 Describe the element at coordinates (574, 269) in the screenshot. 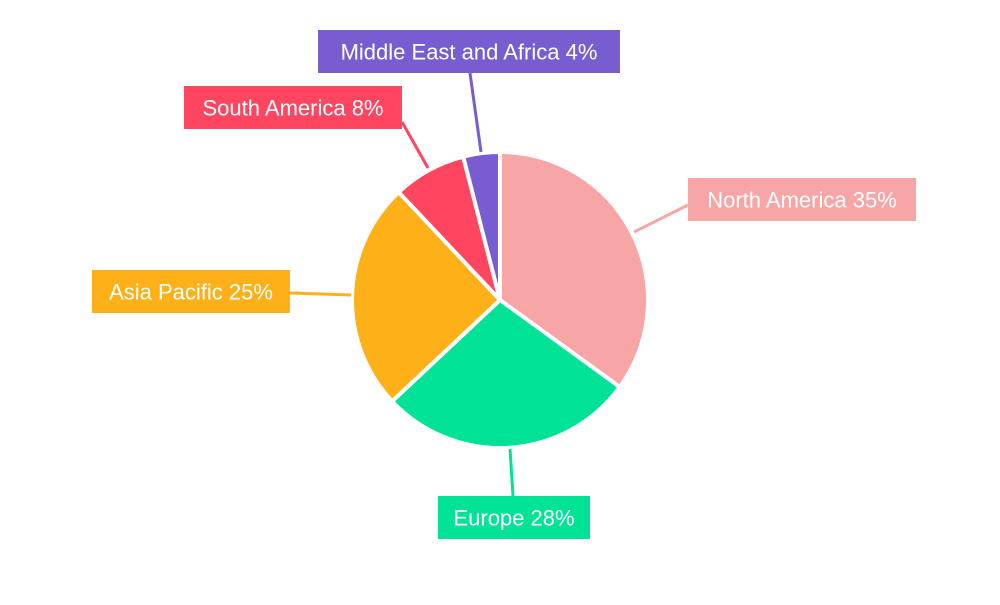

I see `pie-slice-north-america` at that location.